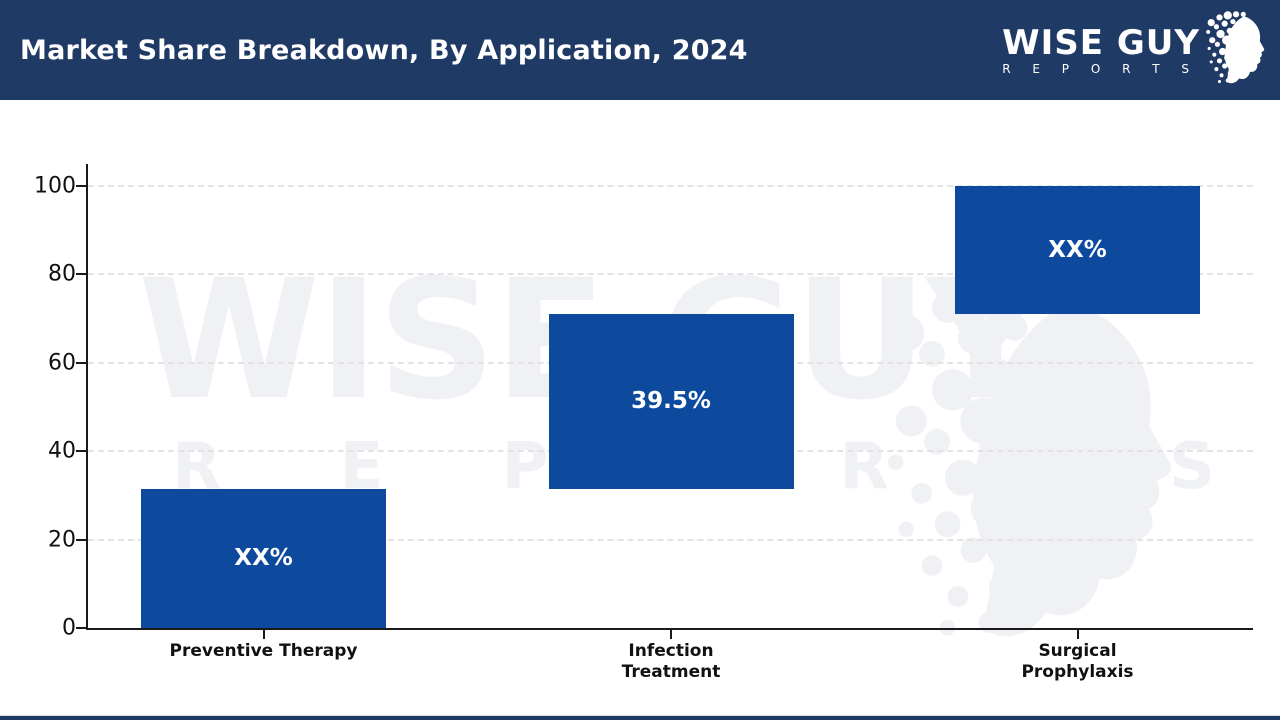  Describe the element at coordinates (62, 274) in the screenshot. I see `y-tick-label: 80` at that location.